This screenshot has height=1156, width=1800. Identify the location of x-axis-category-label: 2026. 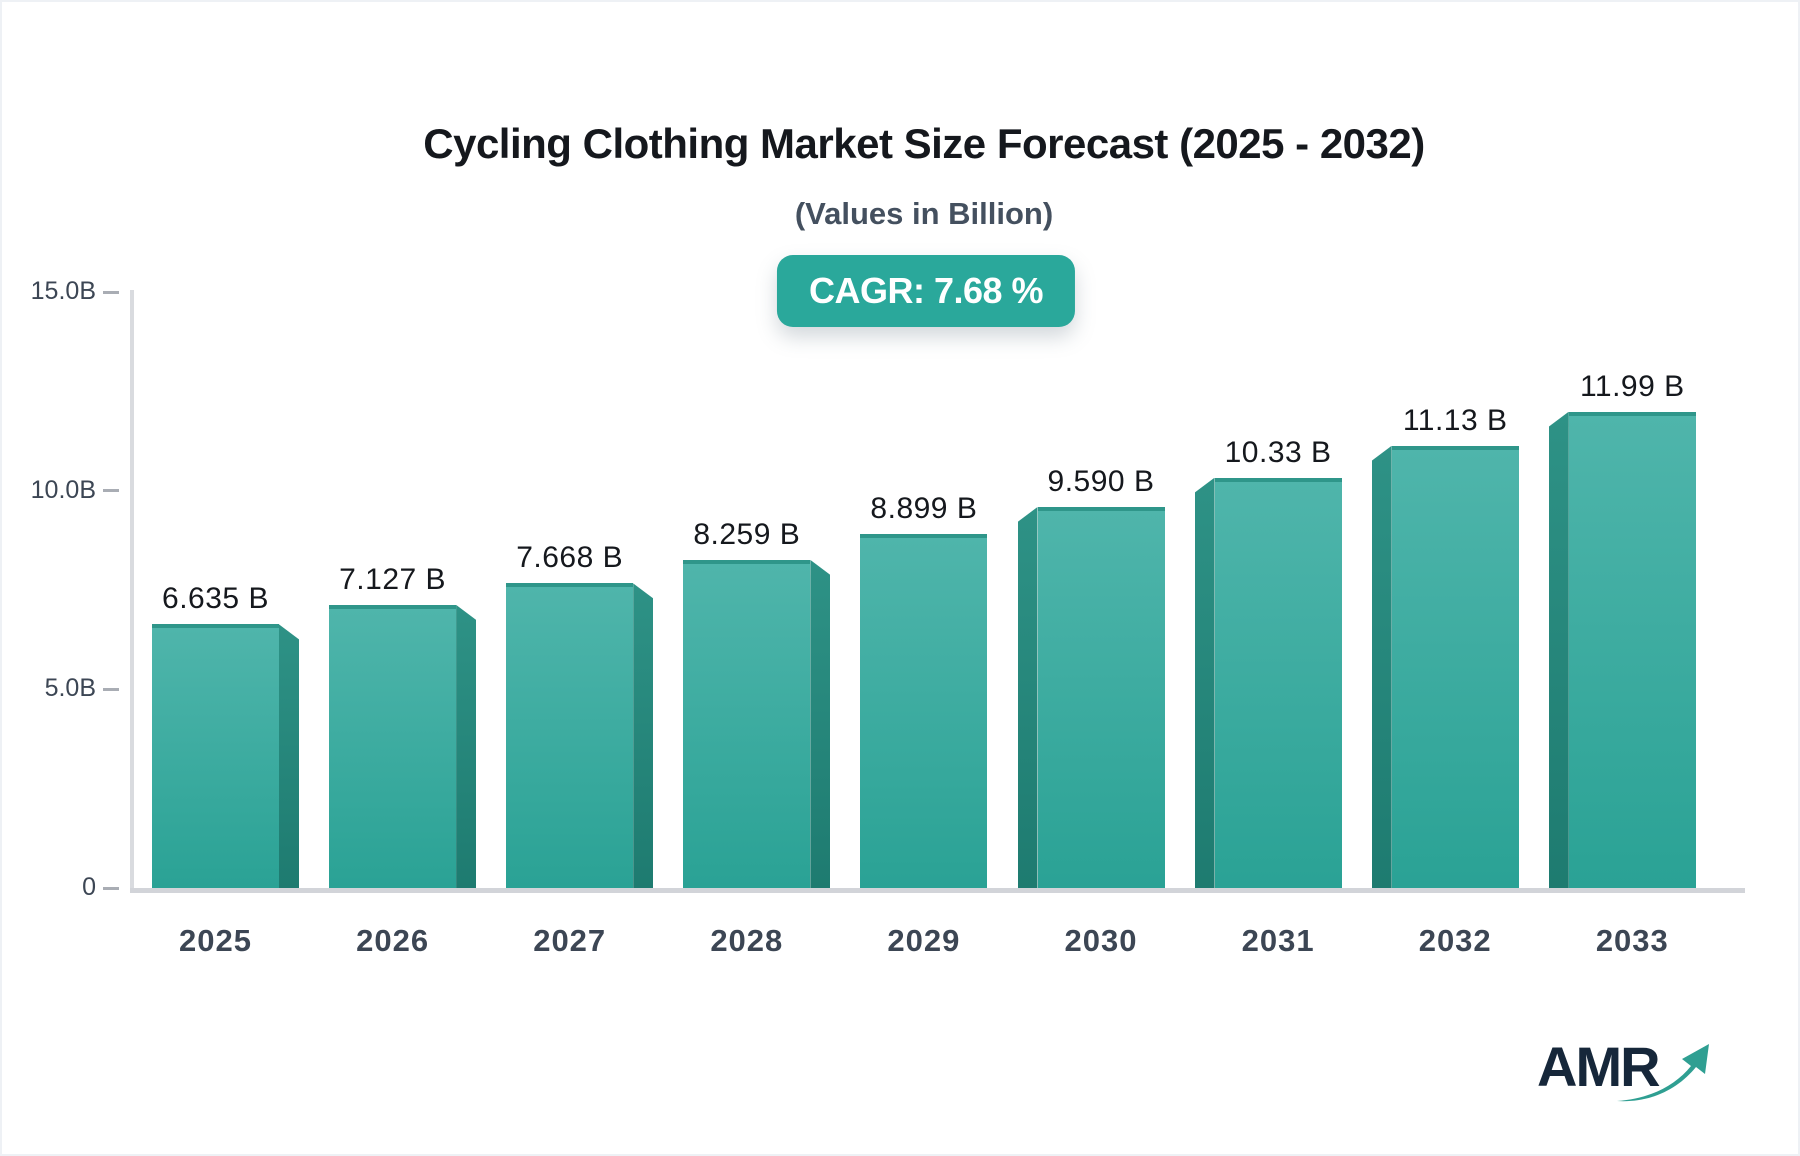
(393, 940).